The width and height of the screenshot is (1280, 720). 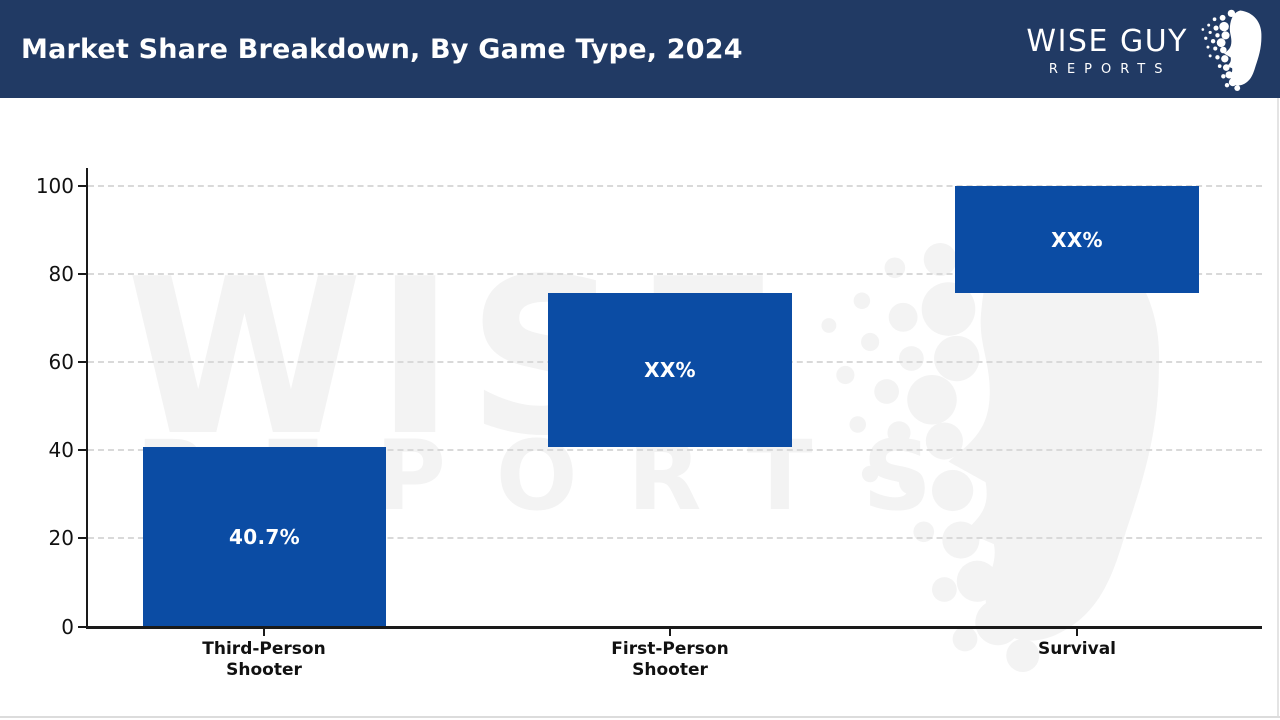 I want to click on x-category-label-third-person-shooter: Third-Person Shooter, so click(x=264, y=660).